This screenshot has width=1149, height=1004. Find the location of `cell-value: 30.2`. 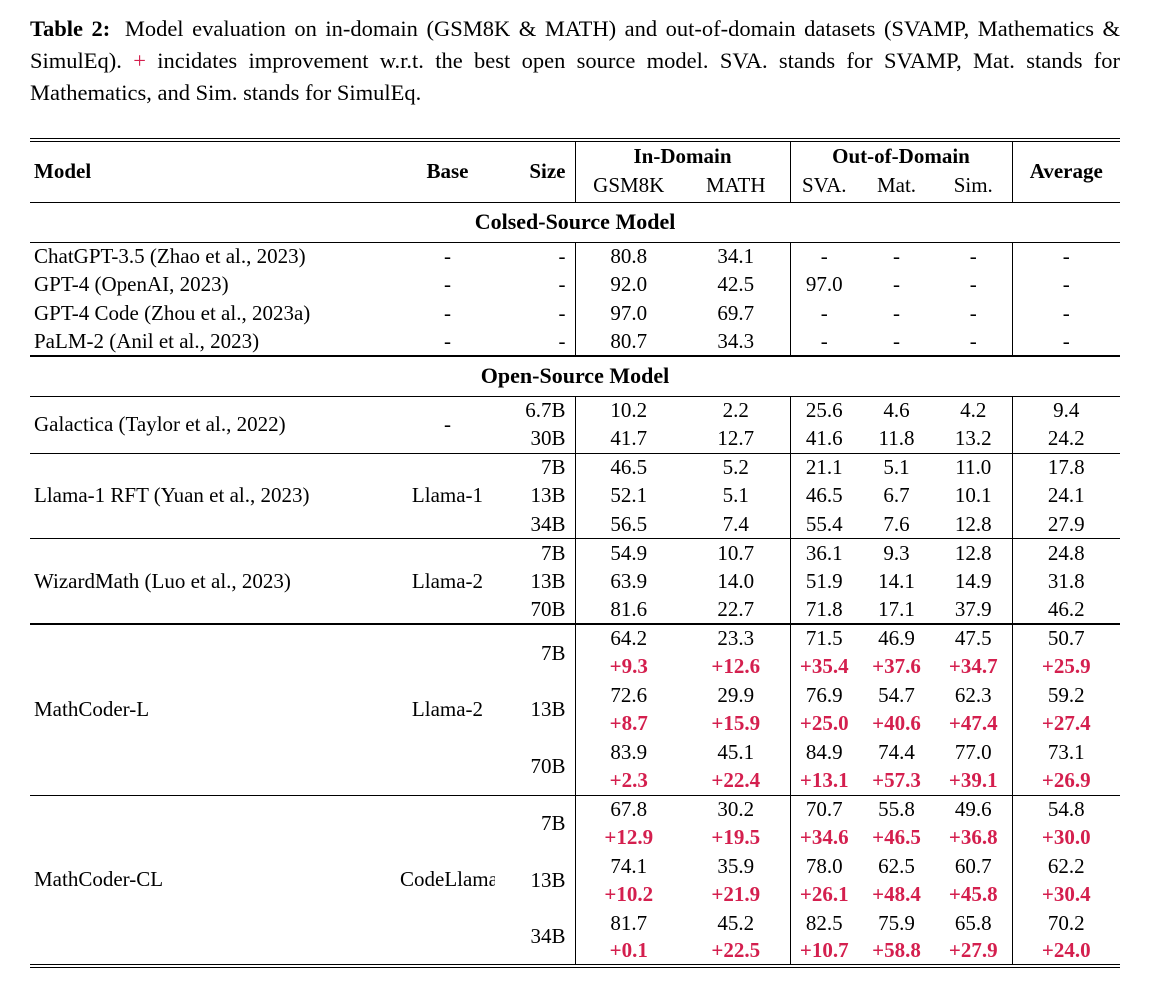

cell-value: 30.2 is located at coordinates (736, 809).